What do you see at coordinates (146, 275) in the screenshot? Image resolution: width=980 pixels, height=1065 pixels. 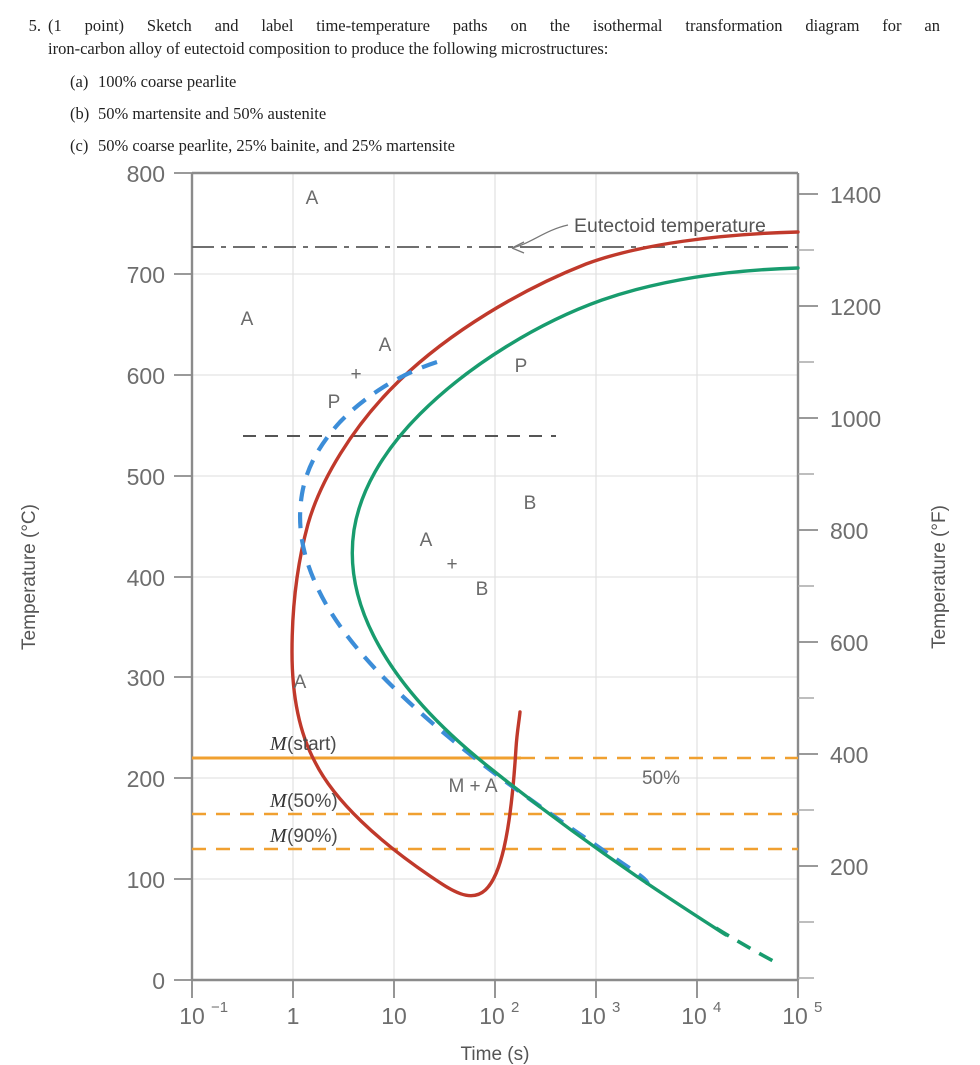 I see `y-tick-label-700: 700` at bounding box center [146, 275].